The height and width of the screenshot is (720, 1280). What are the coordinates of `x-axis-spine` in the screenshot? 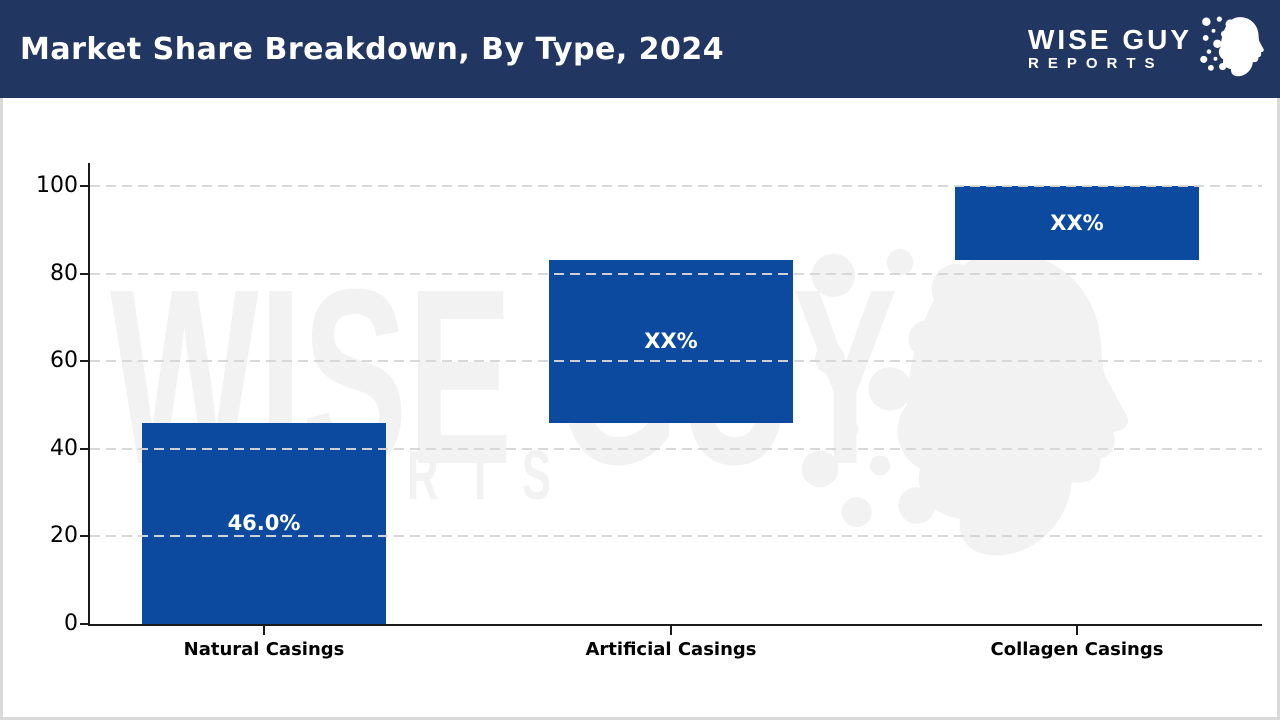 It's located at (675, 625).